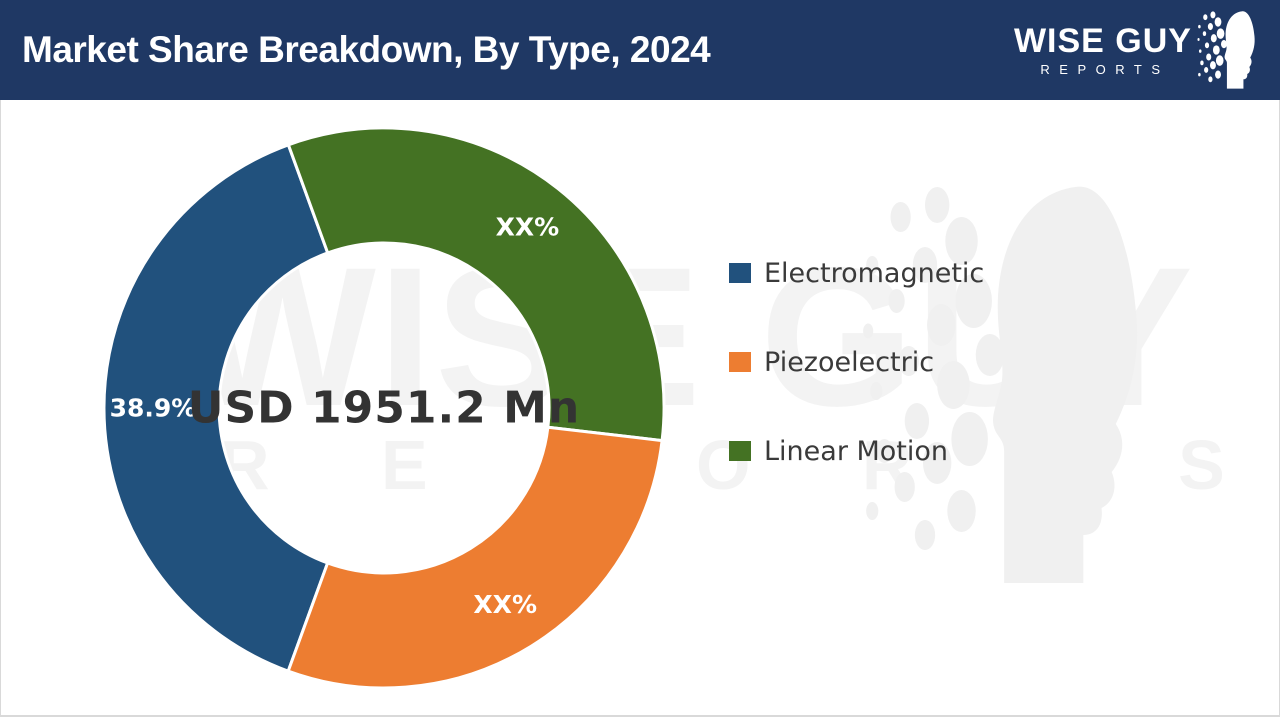 Image resolution: width=1280 pixels, height=720 pixels. I want to click on segment-label-piezoelectric: XX%, so click(505, 604).